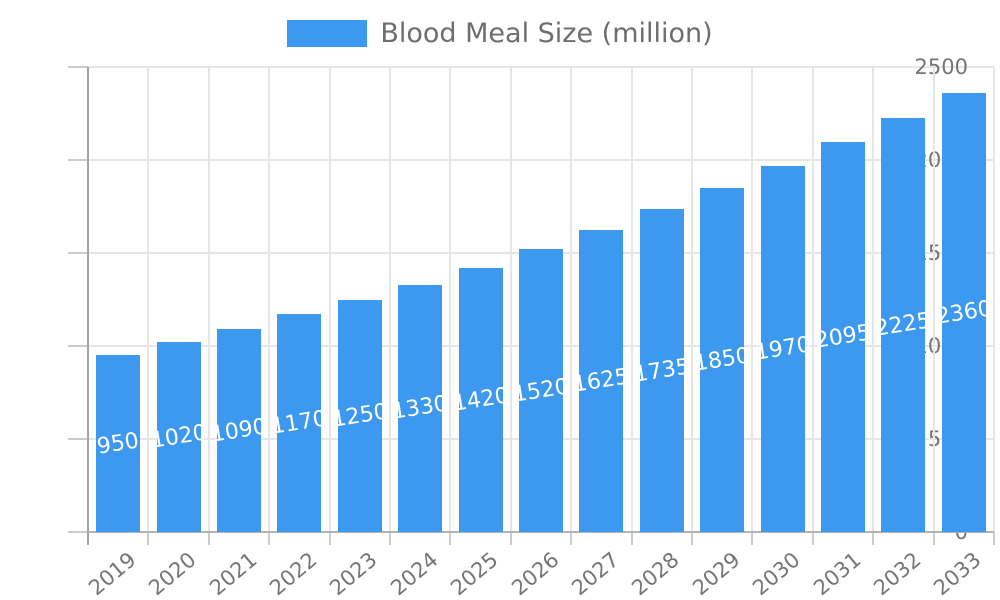 This screenshot has width=1000, height=600. What do you see at coordinates (546, 33) in the screenshot?
I see `legend-label: Blood Meal Size (million)` at bounding box center [546, 33].